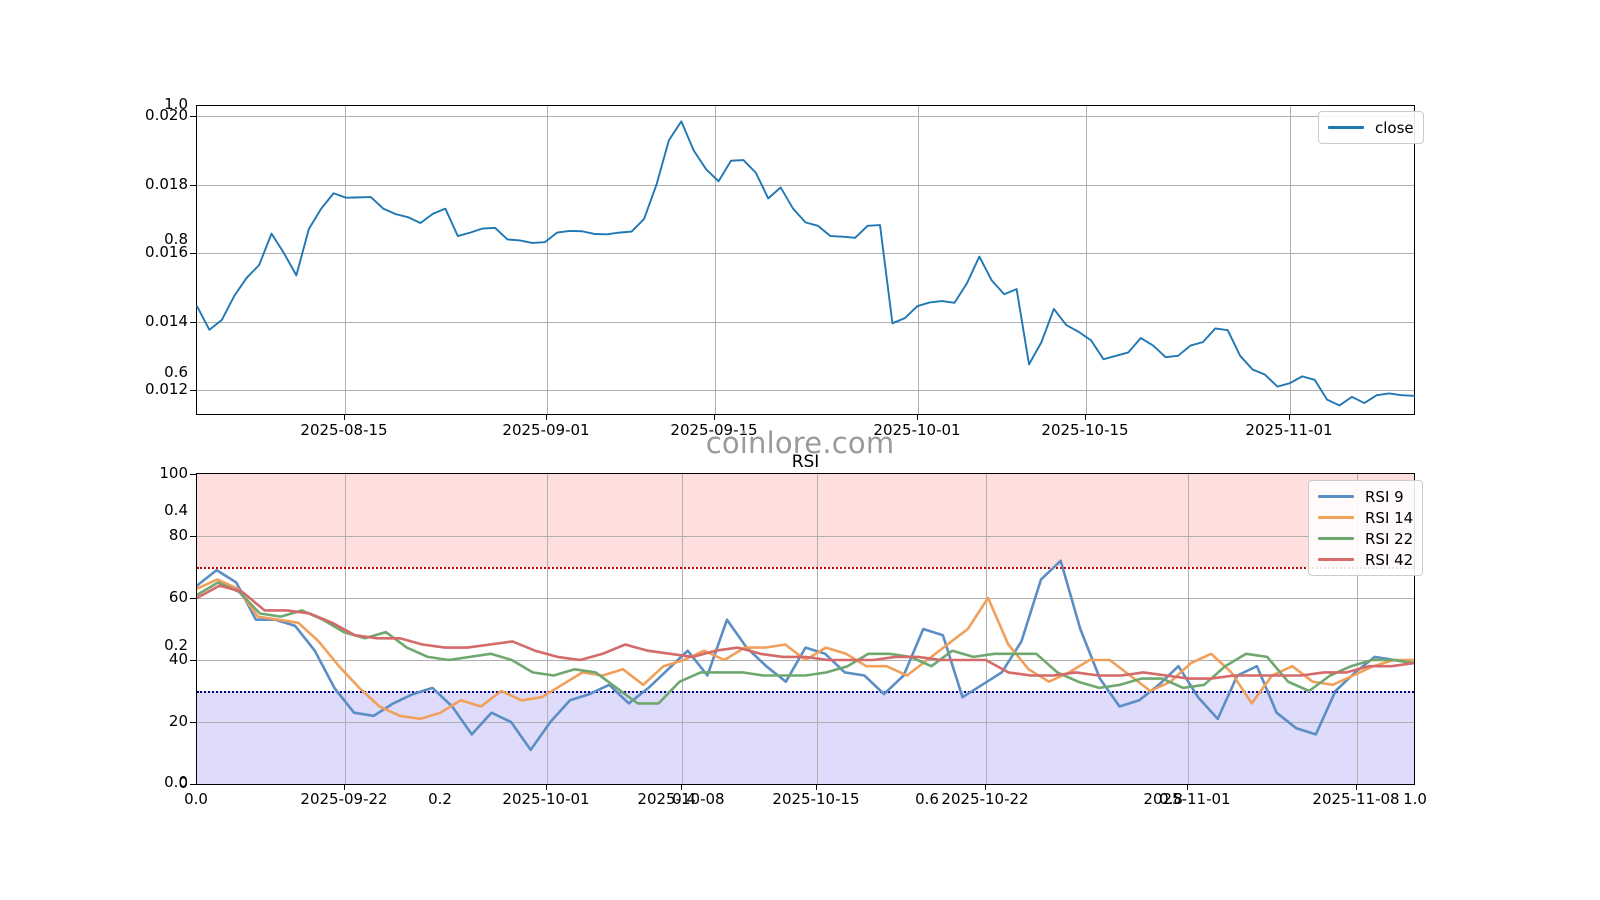 The height and width of the screenshot is (900, 1600). Describe the element at coordinates (166, 320) in the screenshot. I see `price-y-tick-label: 0.014` at that location.